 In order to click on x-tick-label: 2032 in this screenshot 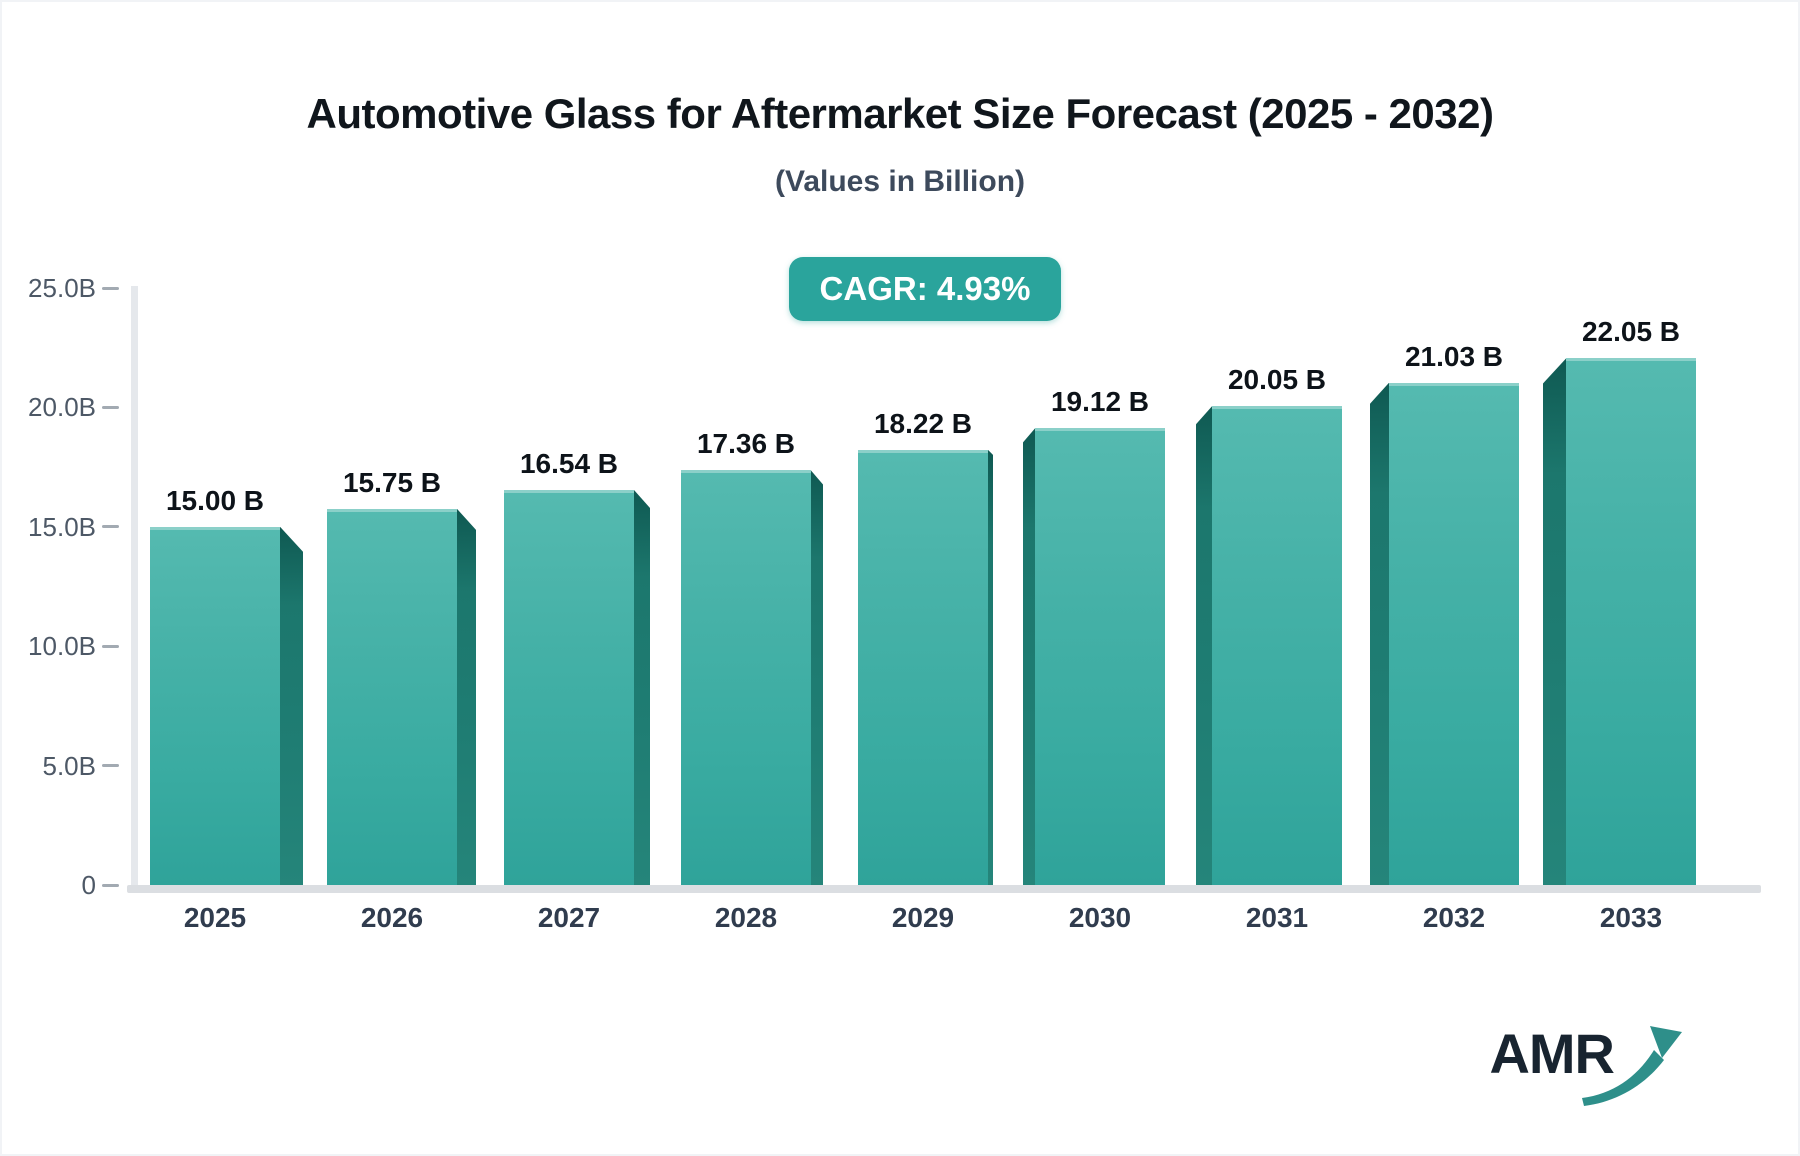, I will do `click(1454, 917)`.